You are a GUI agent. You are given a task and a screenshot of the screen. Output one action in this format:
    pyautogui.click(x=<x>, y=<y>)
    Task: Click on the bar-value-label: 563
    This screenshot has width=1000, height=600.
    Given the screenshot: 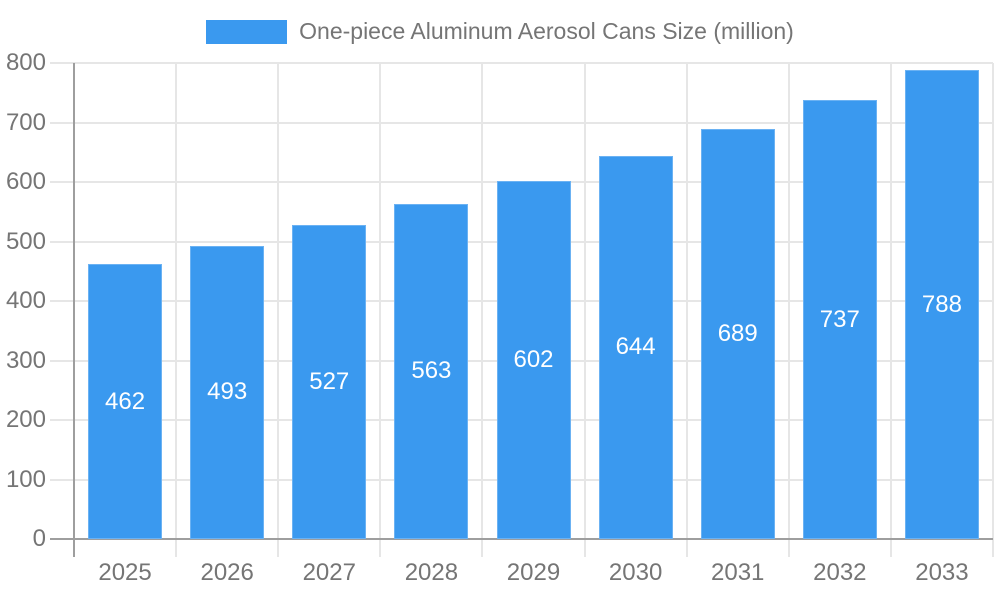 What is the action you would take?
    pyautogui.click(x=431, y=371)
    